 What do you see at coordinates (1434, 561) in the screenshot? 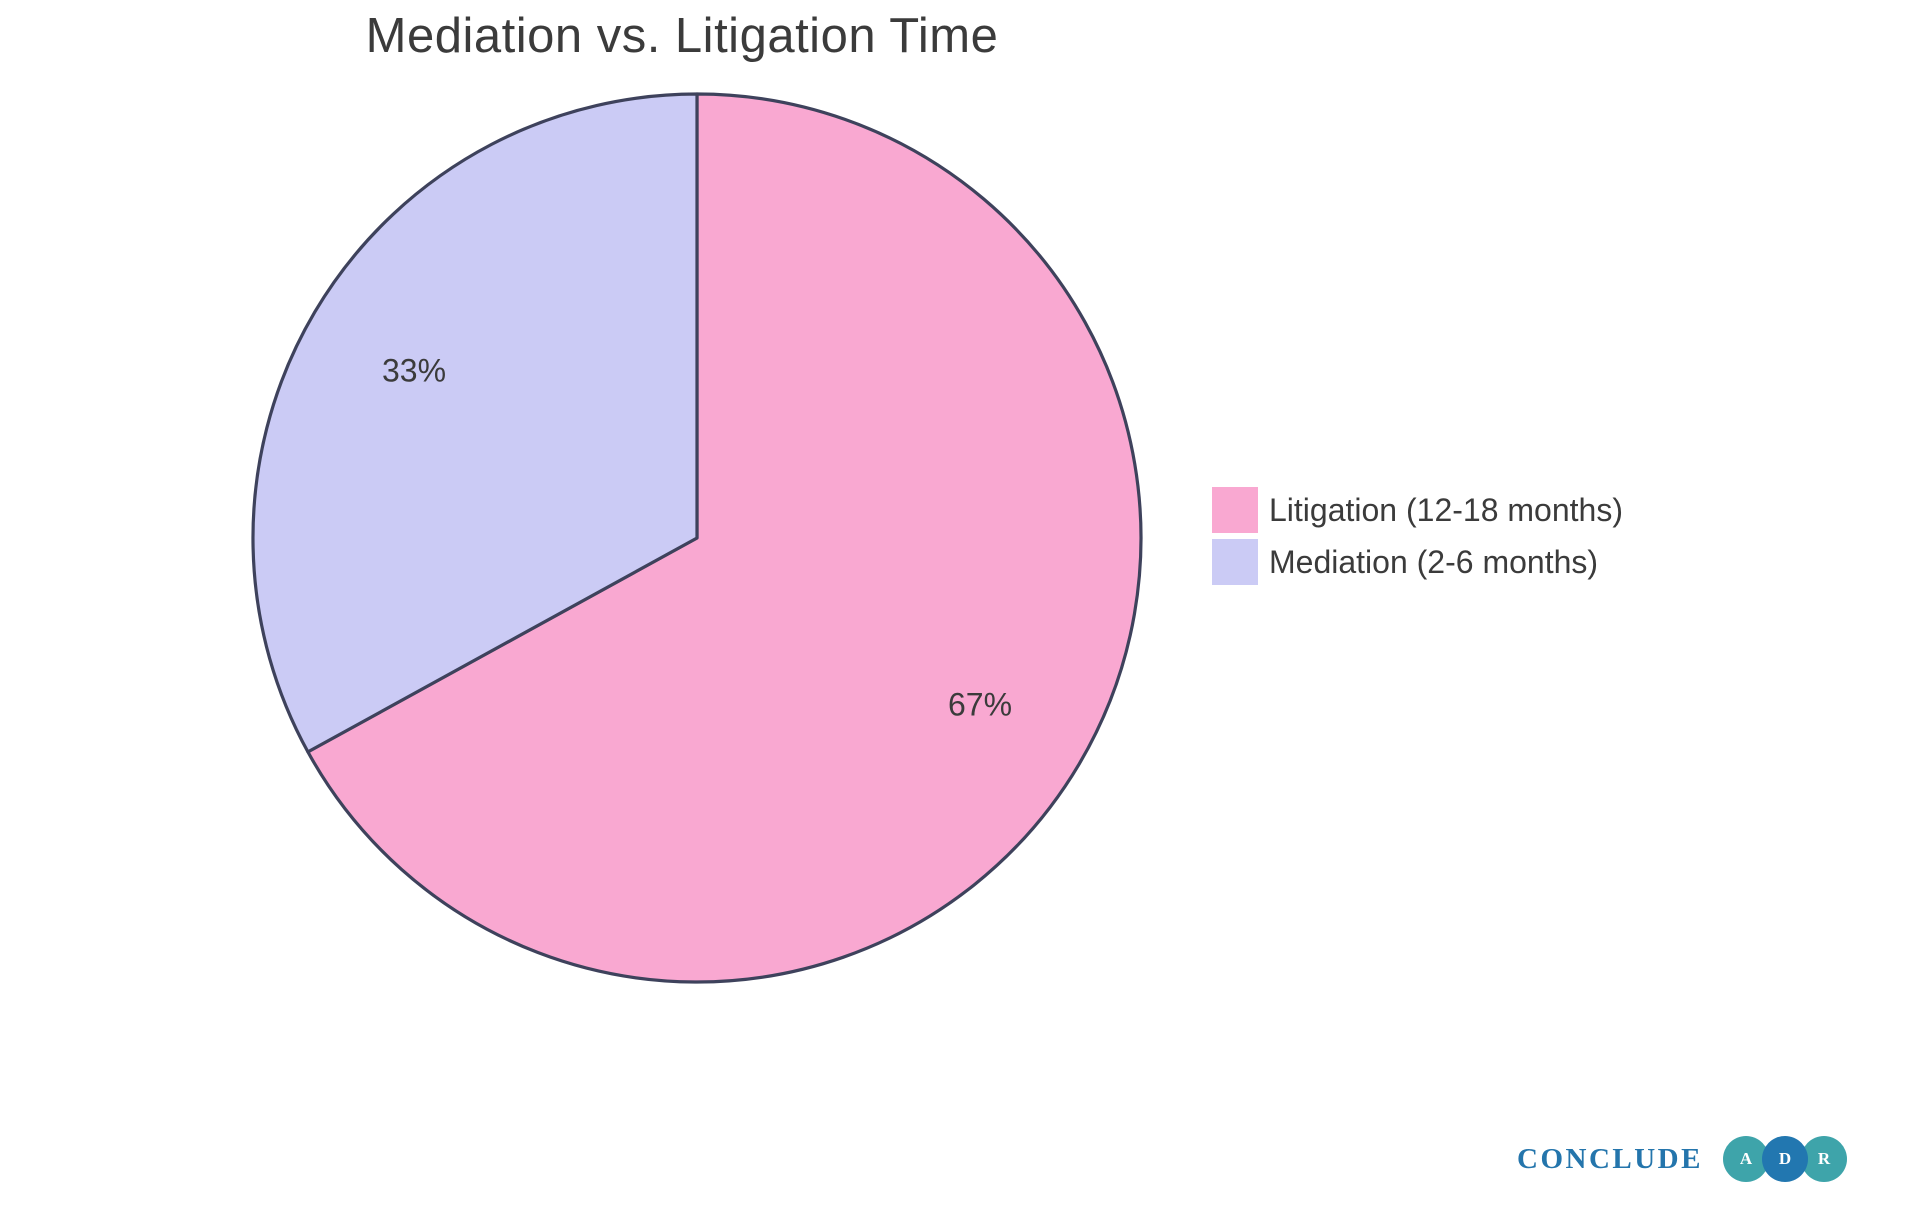
I see `legend-label-mediation: Mediation (2-6 months)` at bounding box center [1434, 561].